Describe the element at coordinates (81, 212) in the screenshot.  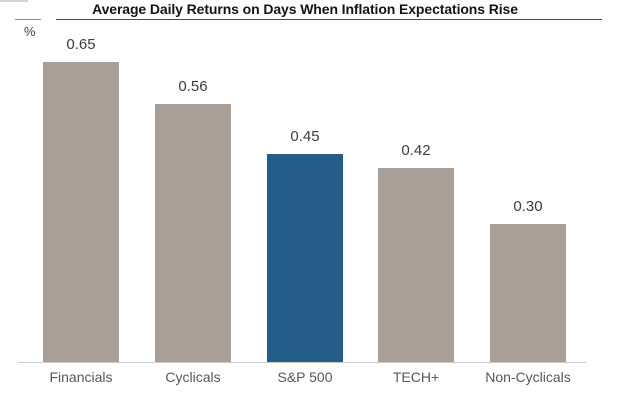
I see `bar-financials` at that location.